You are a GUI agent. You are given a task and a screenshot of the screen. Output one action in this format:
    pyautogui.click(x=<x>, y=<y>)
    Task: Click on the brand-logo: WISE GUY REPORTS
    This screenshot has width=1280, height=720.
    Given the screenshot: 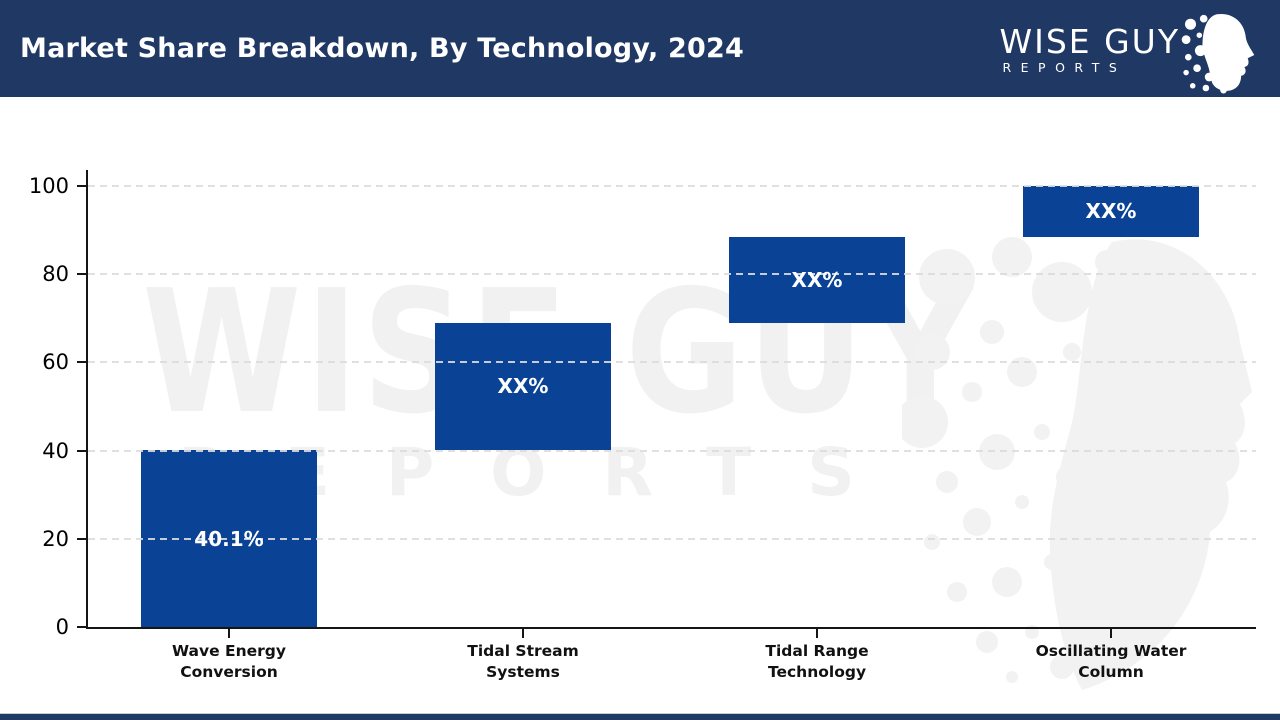 What is the action you would take?
    pyautogui.click(x=1127, y=53)
    